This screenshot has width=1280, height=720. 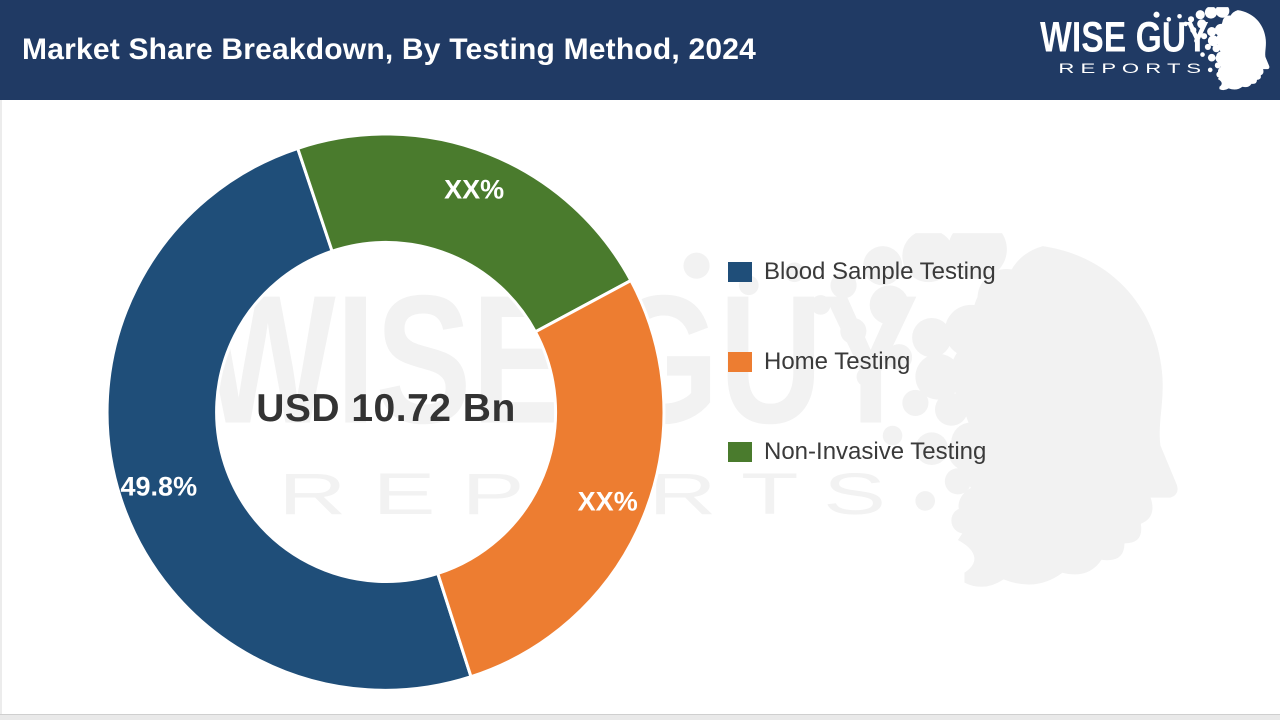 What do you see at coordinates (880, 271) in the screenshot?
I see `legend-label: Blood Sample Testing` at bounding box center [880, 271].